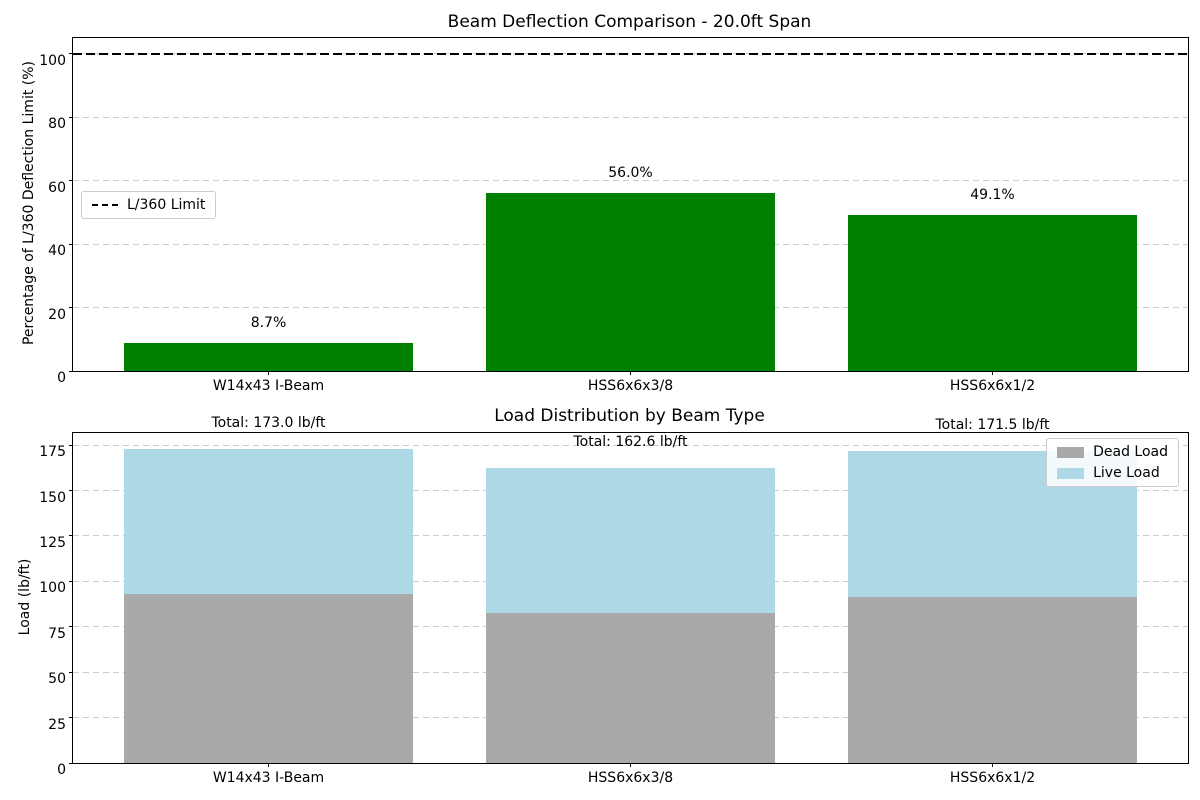 This screenshot has width=1200, height=800. Describe the element at coordinates (630, 53) in the screenshot. I see `l360-limit-line` at that location.